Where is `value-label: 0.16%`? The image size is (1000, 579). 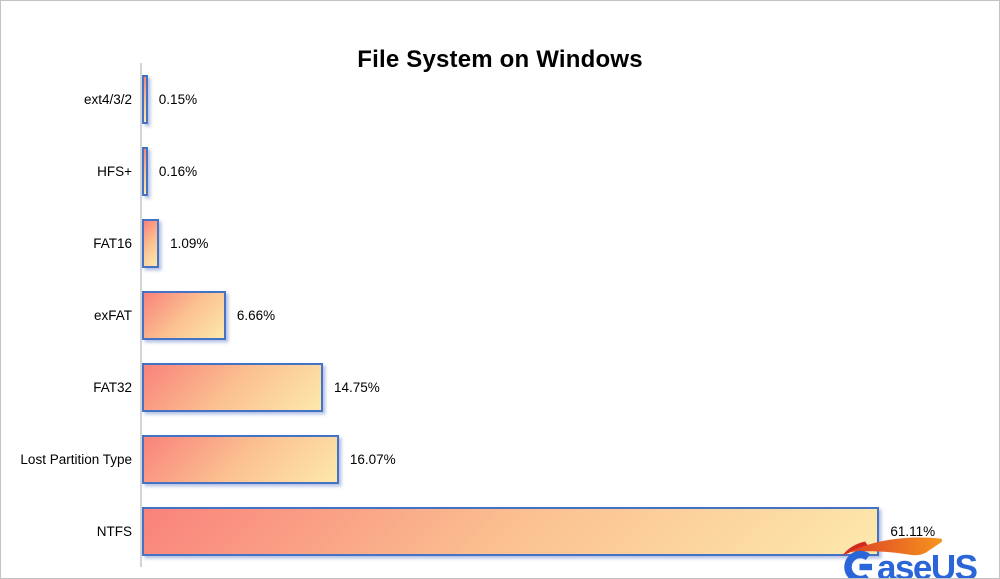
value-label: 0.16% is located at coordinates (178, 171).